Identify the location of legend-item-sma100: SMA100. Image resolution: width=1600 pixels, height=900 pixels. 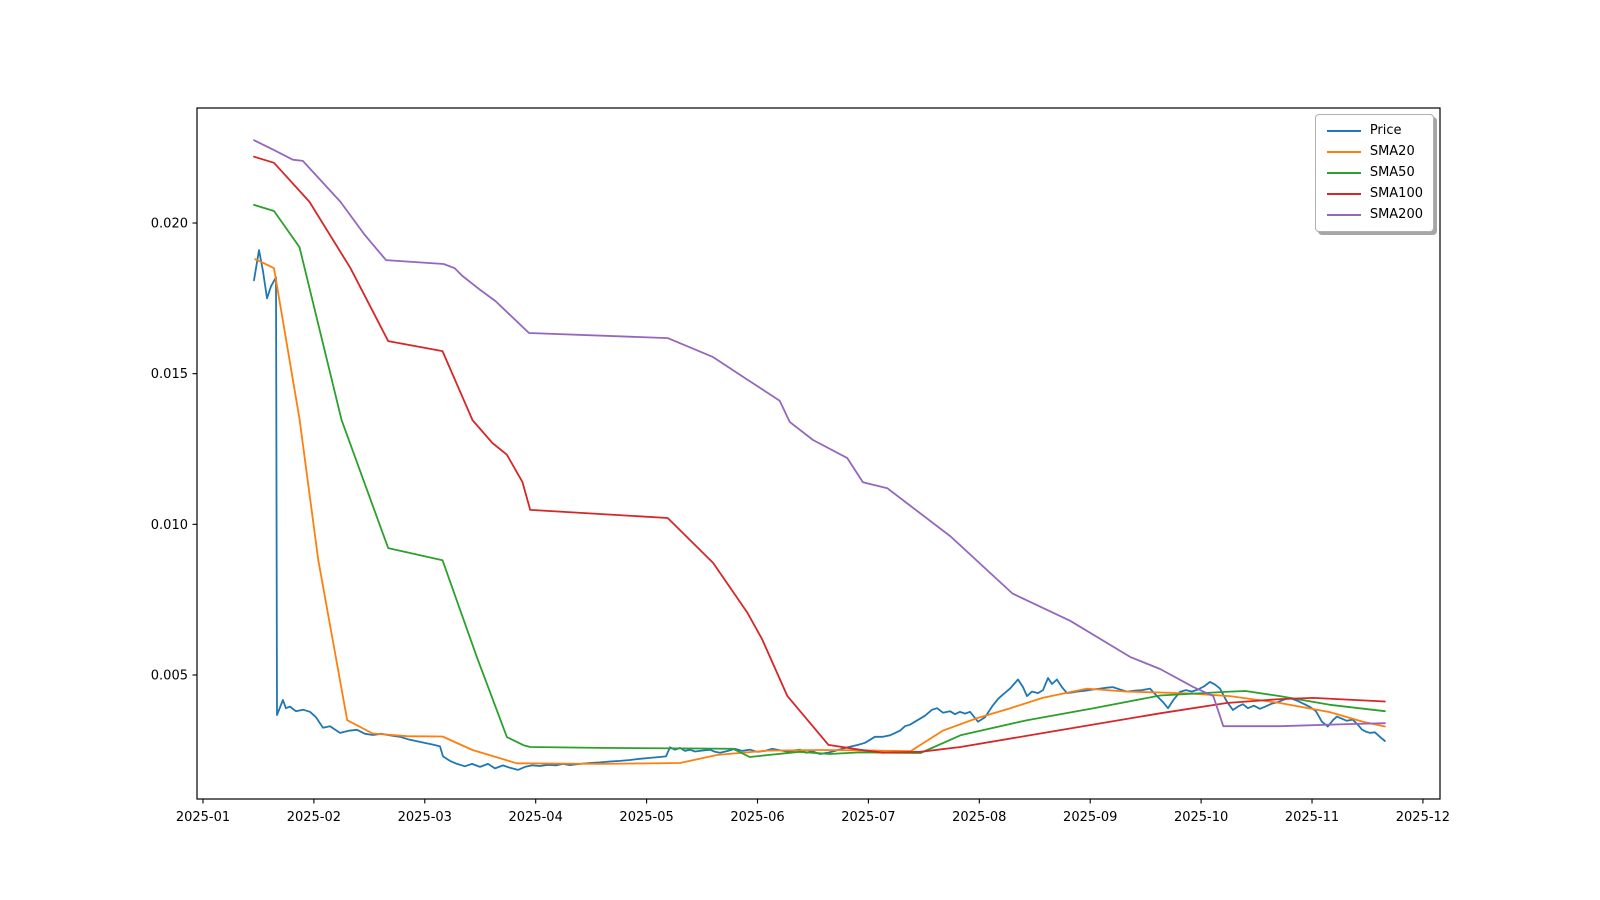
(1374, 193).